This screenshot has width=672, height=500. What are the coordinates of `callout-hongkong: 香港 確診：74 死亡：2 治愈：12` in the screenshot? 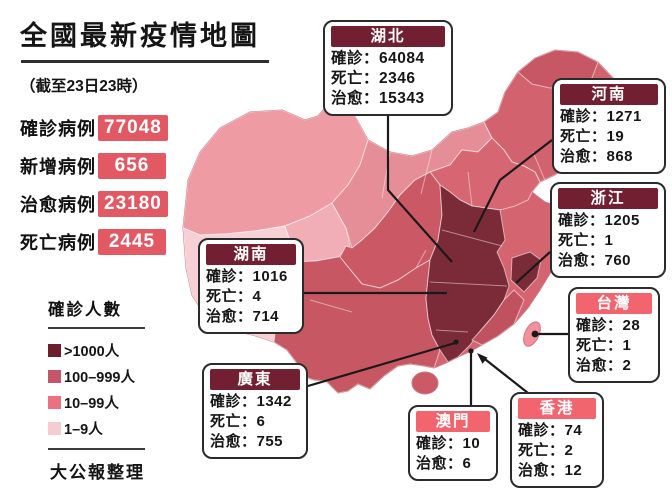 It's located at (557, 440).